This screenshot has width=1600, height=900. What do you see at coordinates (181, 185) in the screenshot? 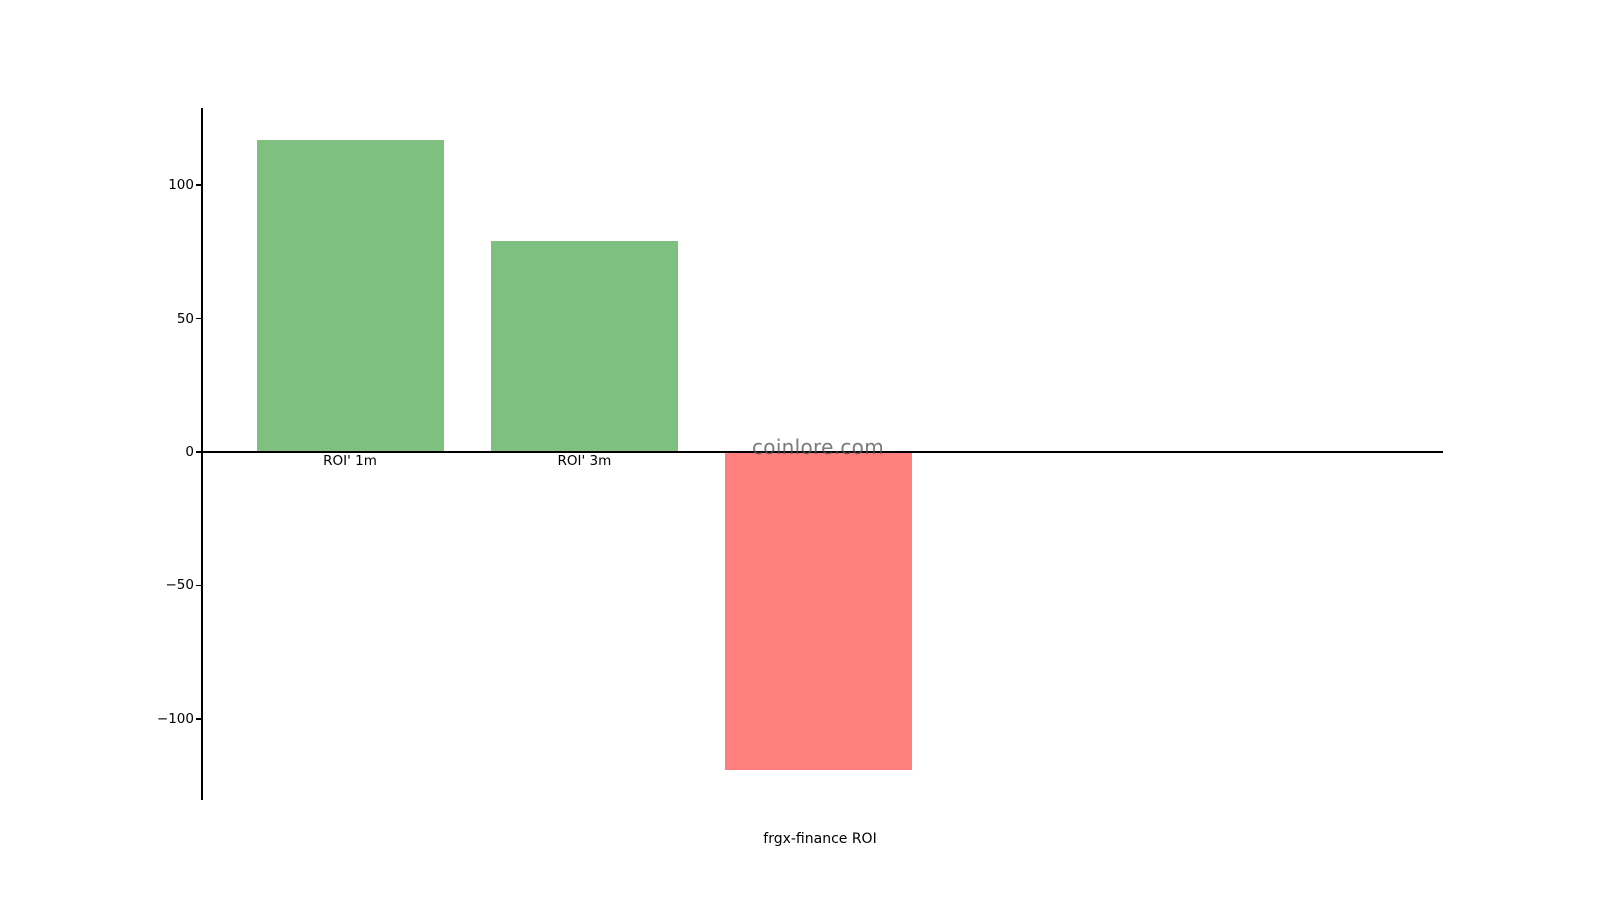
I see `y-tick-label: 100` at bounding box center [181, 185].